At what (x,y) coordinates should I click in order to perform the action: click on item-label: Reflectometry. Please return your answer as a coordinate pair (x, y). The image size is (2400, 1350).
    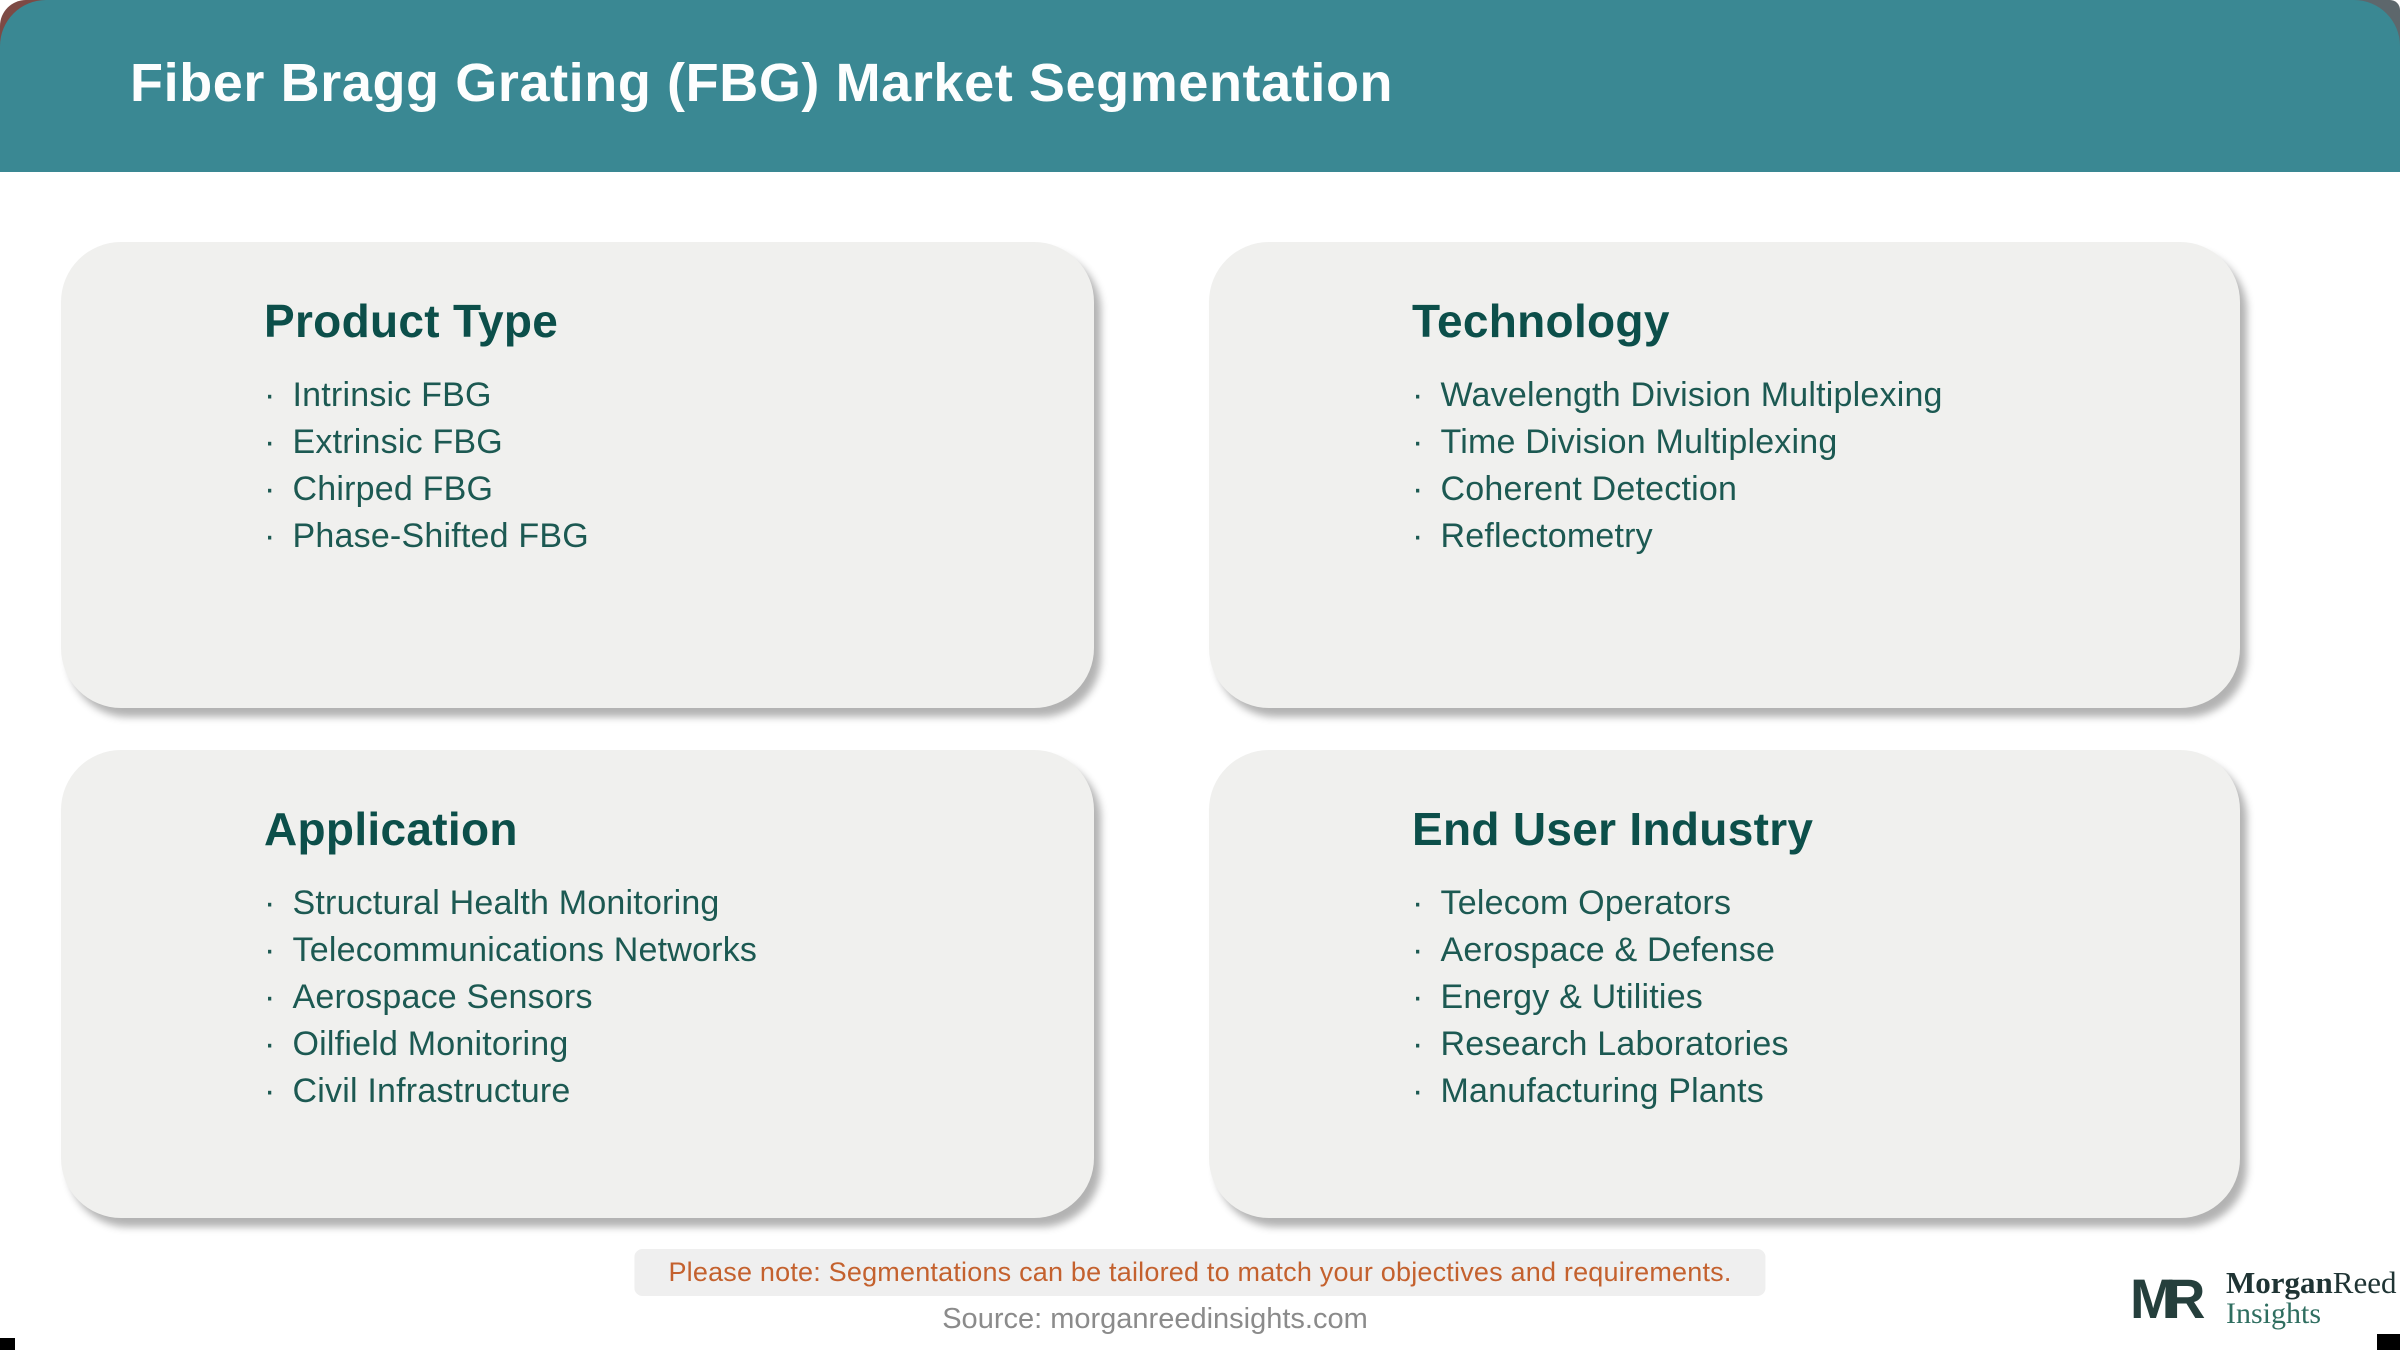
    Looking at the image, I should click on (1546, 536).